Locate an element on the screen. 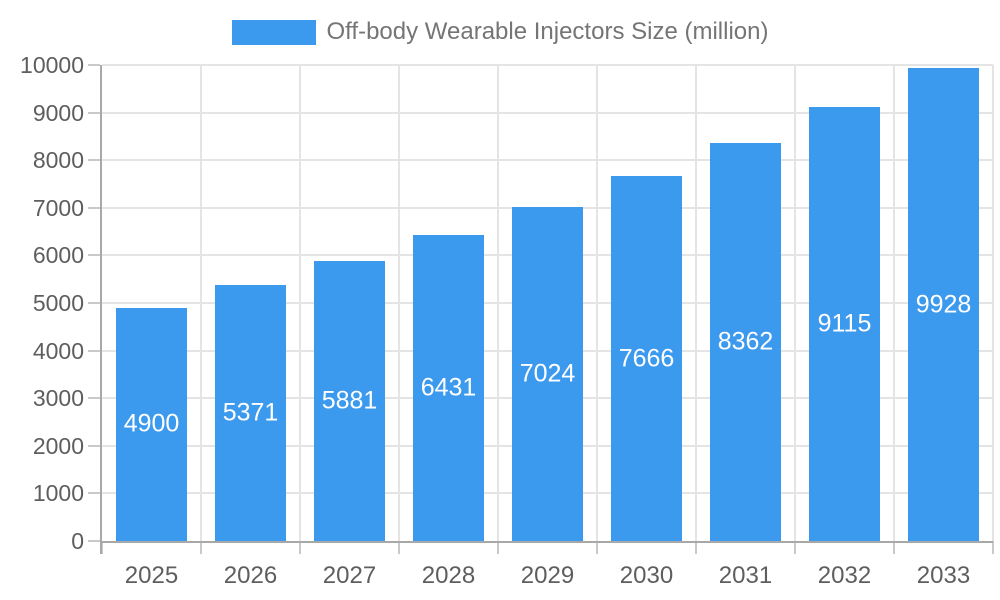 Image resolution: width=1000 pixels, height=600 pixels. bar-value-label-2026: 5371 is located at coordinates (250, 412).